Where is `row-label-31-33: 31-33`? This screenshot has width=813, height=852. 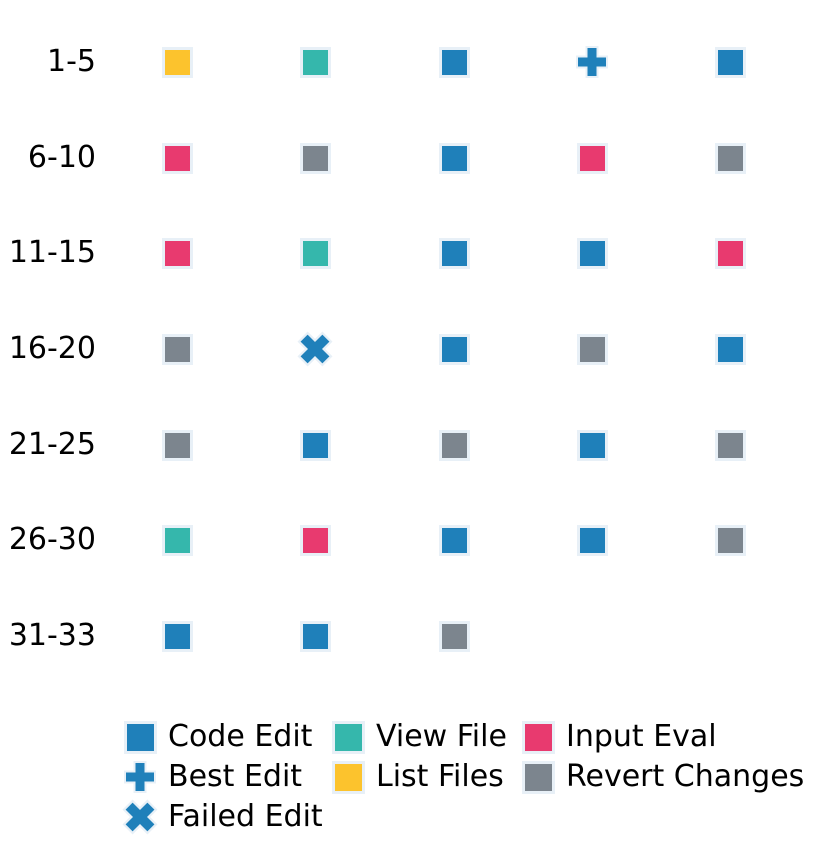 row-label-31-33: 31-33 is located at coordinates (52, 635).